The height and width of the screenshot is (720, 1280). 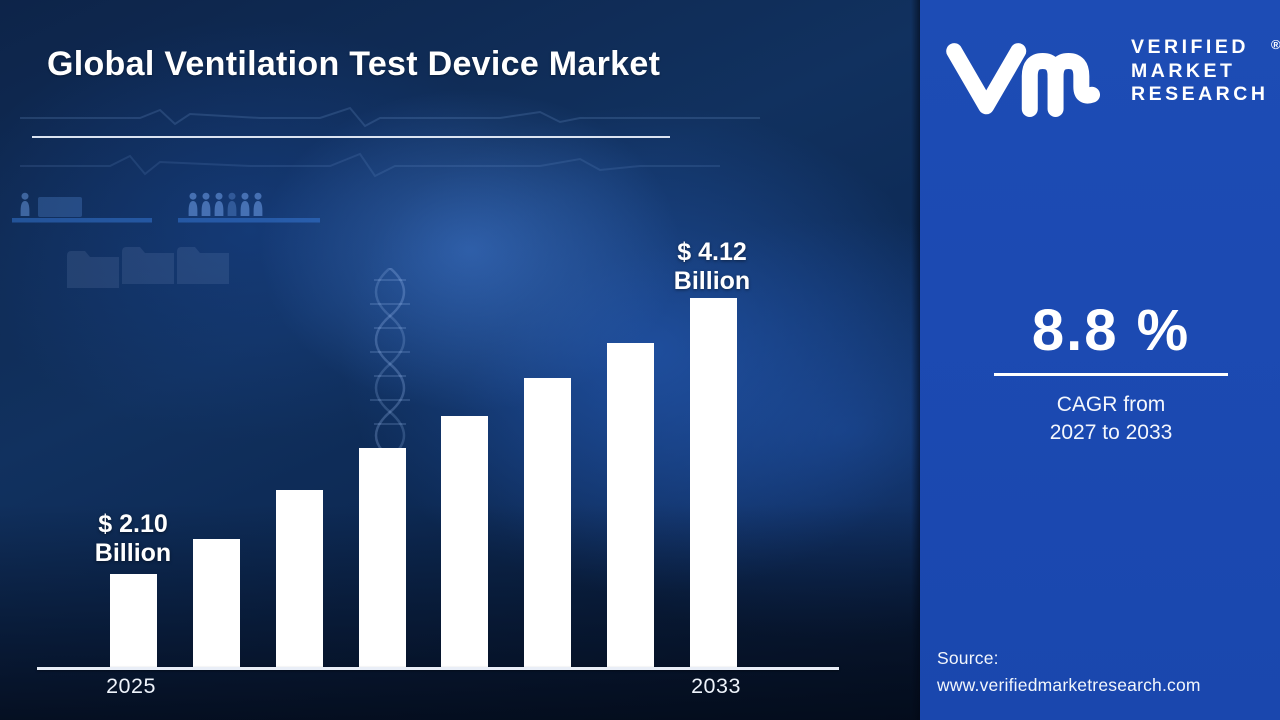 What do you see at coordinates (131, 686) in the screenshot?
I see `x-tick-2025: 2025` at bounding box center [131, 686].